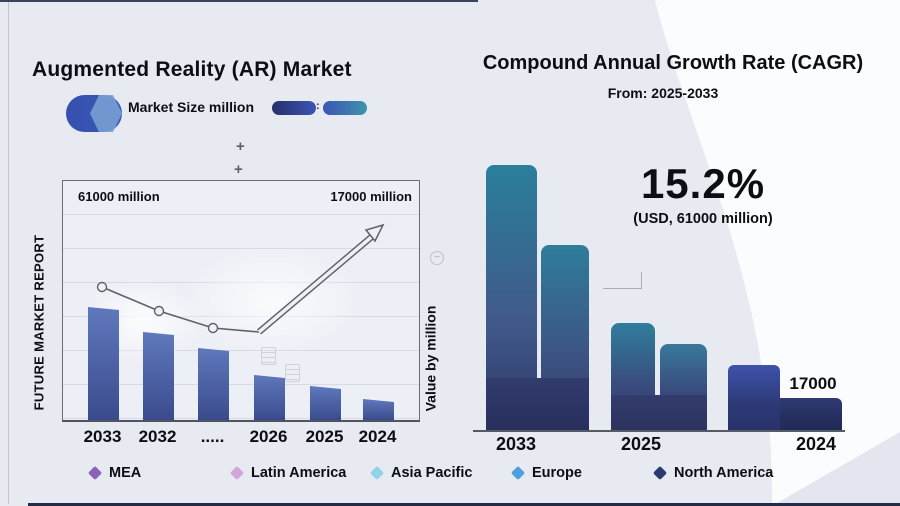 Image resolution: width=900 pixels, height=506 pixels. What do you see at coordinates (157, 436) in the screenshot?
I see `x-axis-label-2032: 2032` at bounding box center [157, 436].